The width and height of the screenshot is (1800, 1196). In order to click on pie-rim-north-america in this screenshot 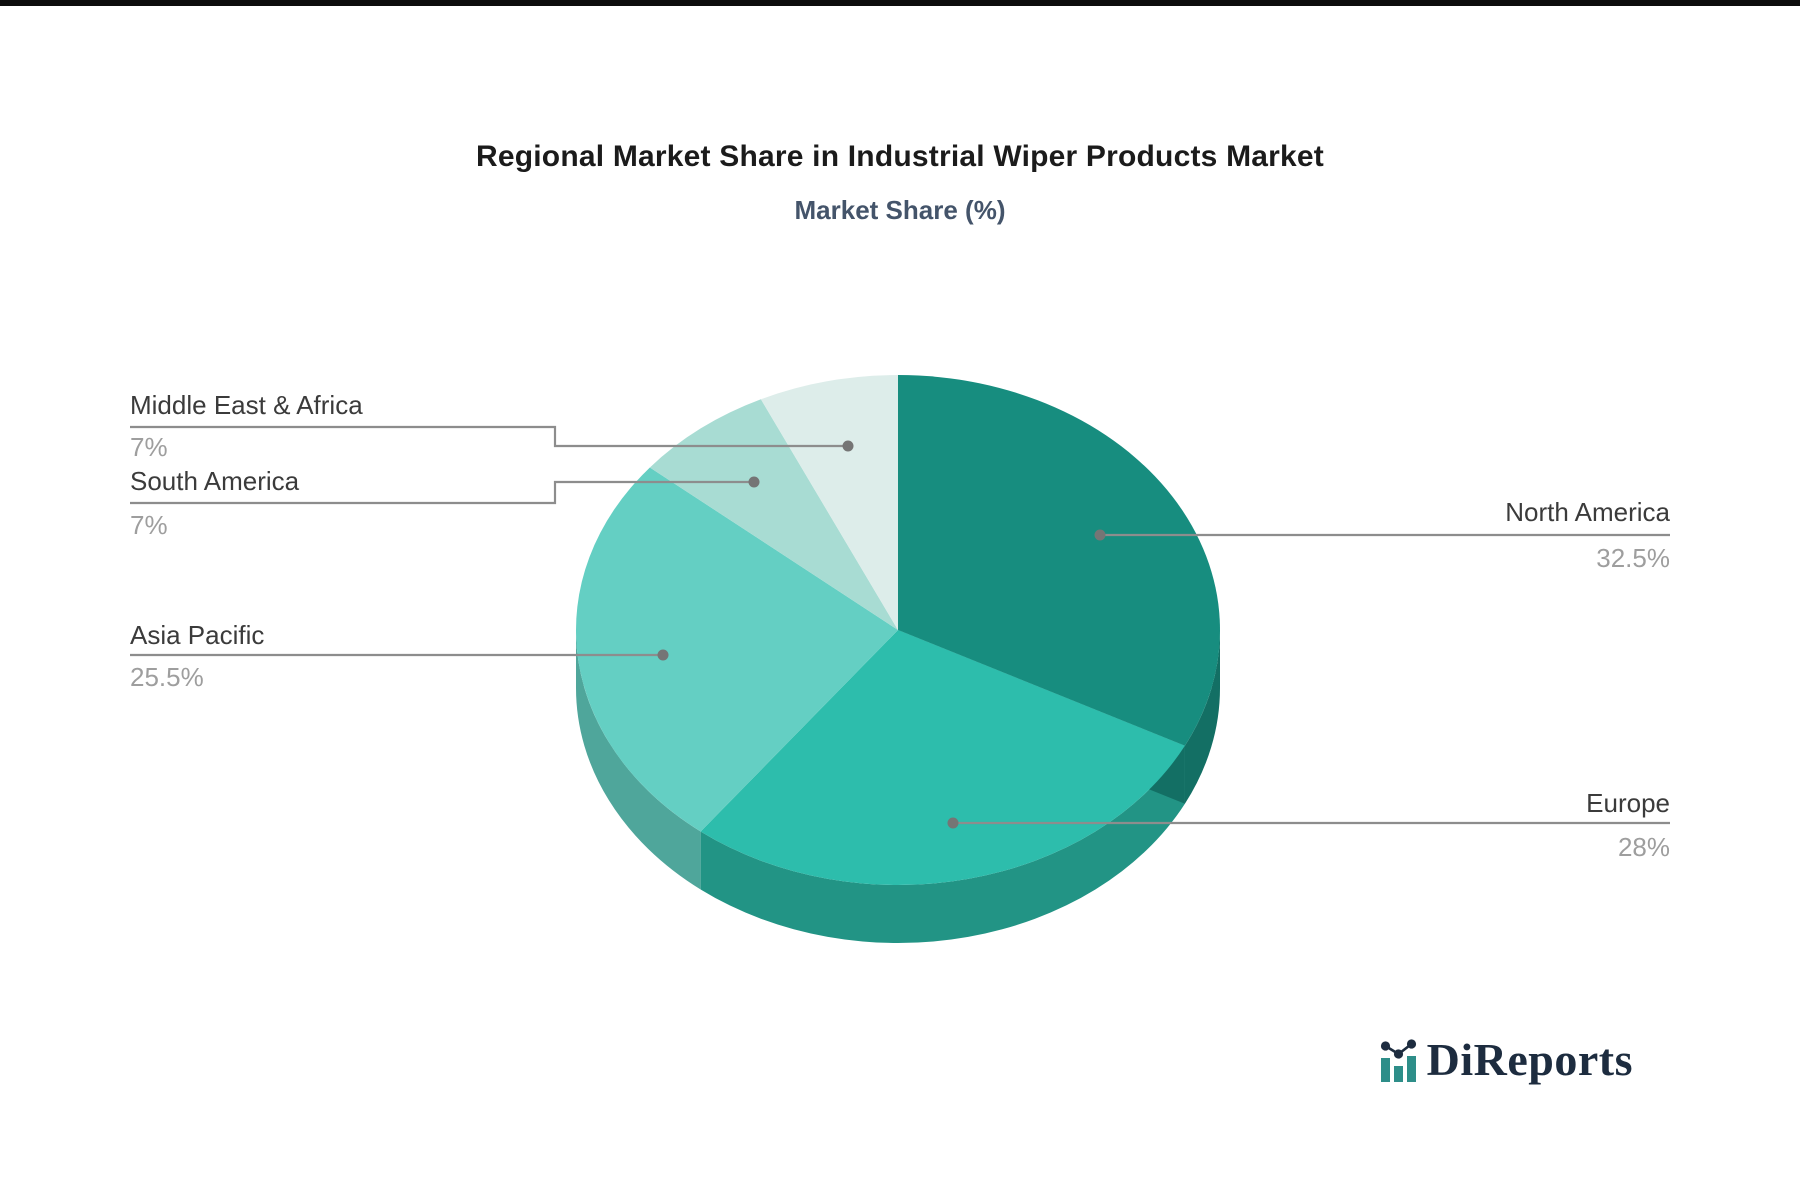, I will do `click(1202, 717)`.